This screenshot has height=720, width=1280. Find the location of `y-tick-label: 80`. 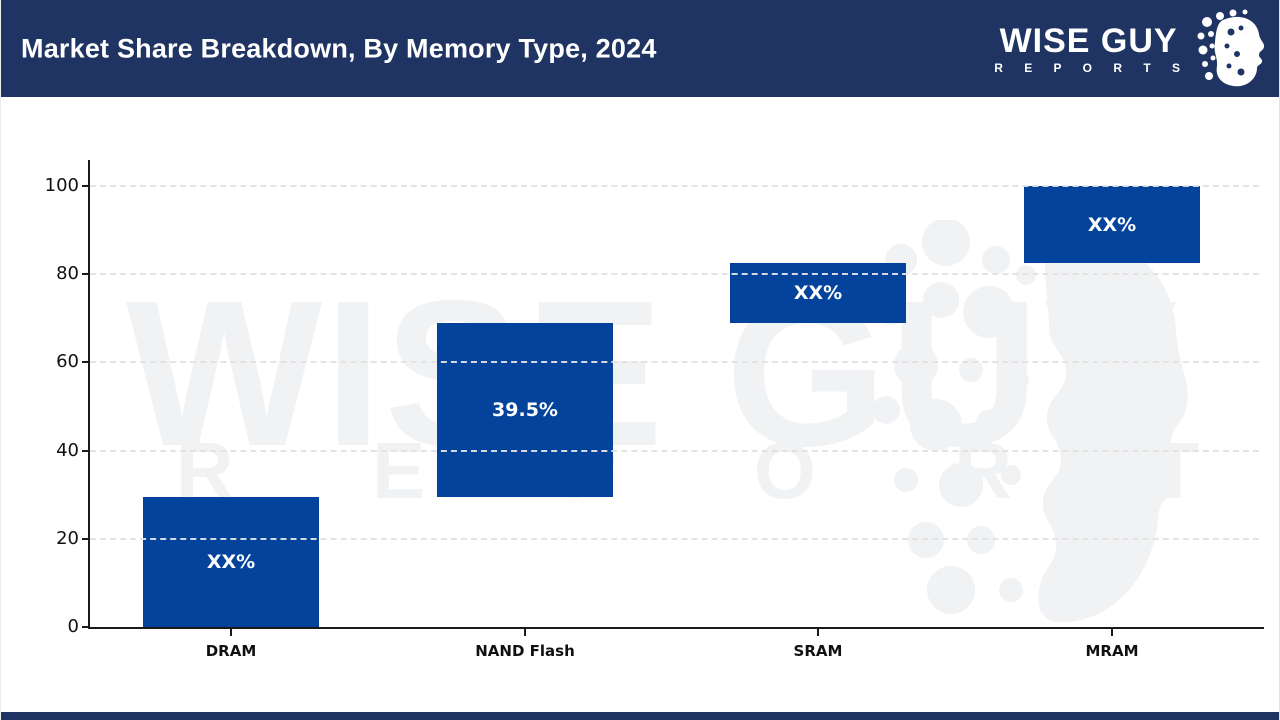

y-tick-label: 80 is located at coordinates (67, 274).